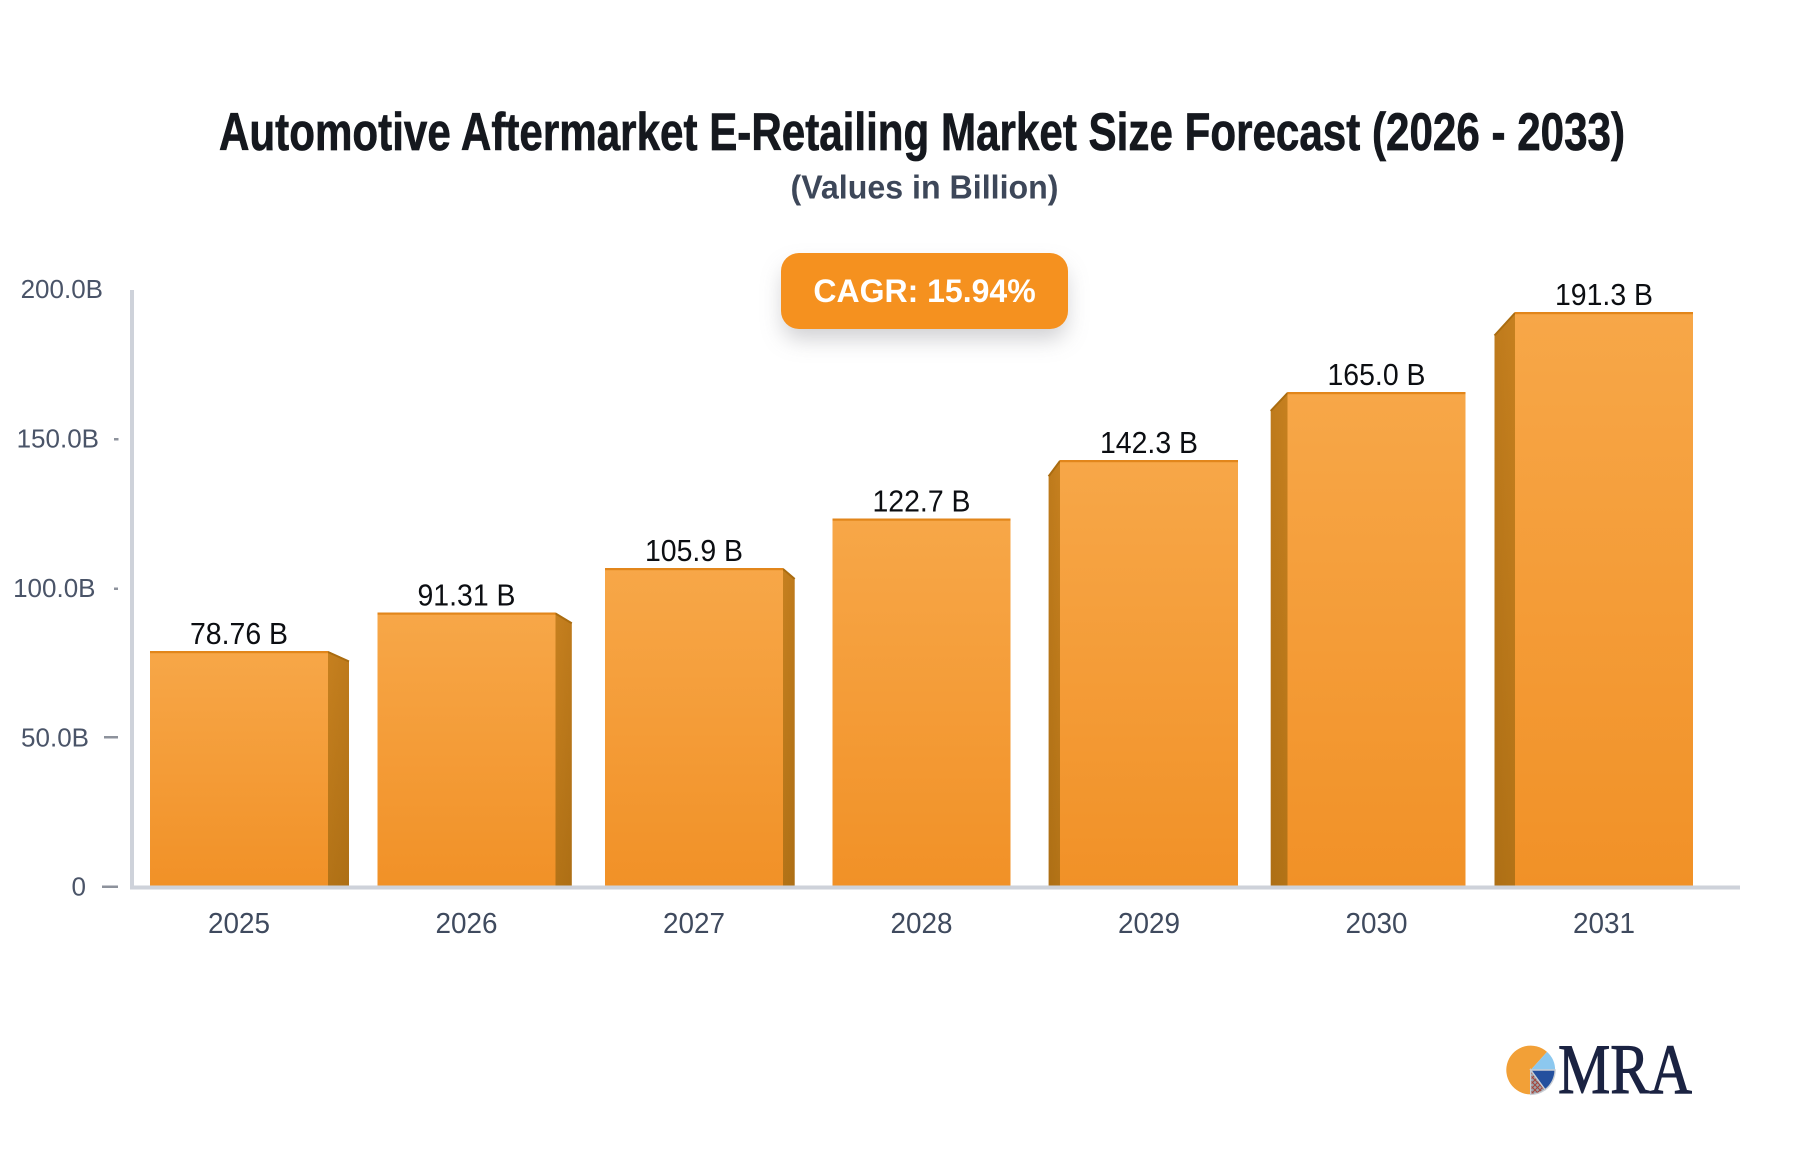 This screenshot has height=1156, width=1800. I want to click on svg-text: 2026, so click(467, 924).